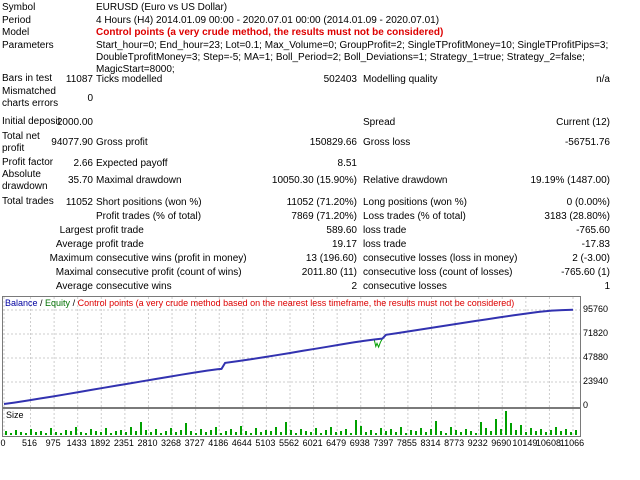  Describe the element at coordinates (28, 162) in the screenshot. I see `row-label: Profit factor` at that location.